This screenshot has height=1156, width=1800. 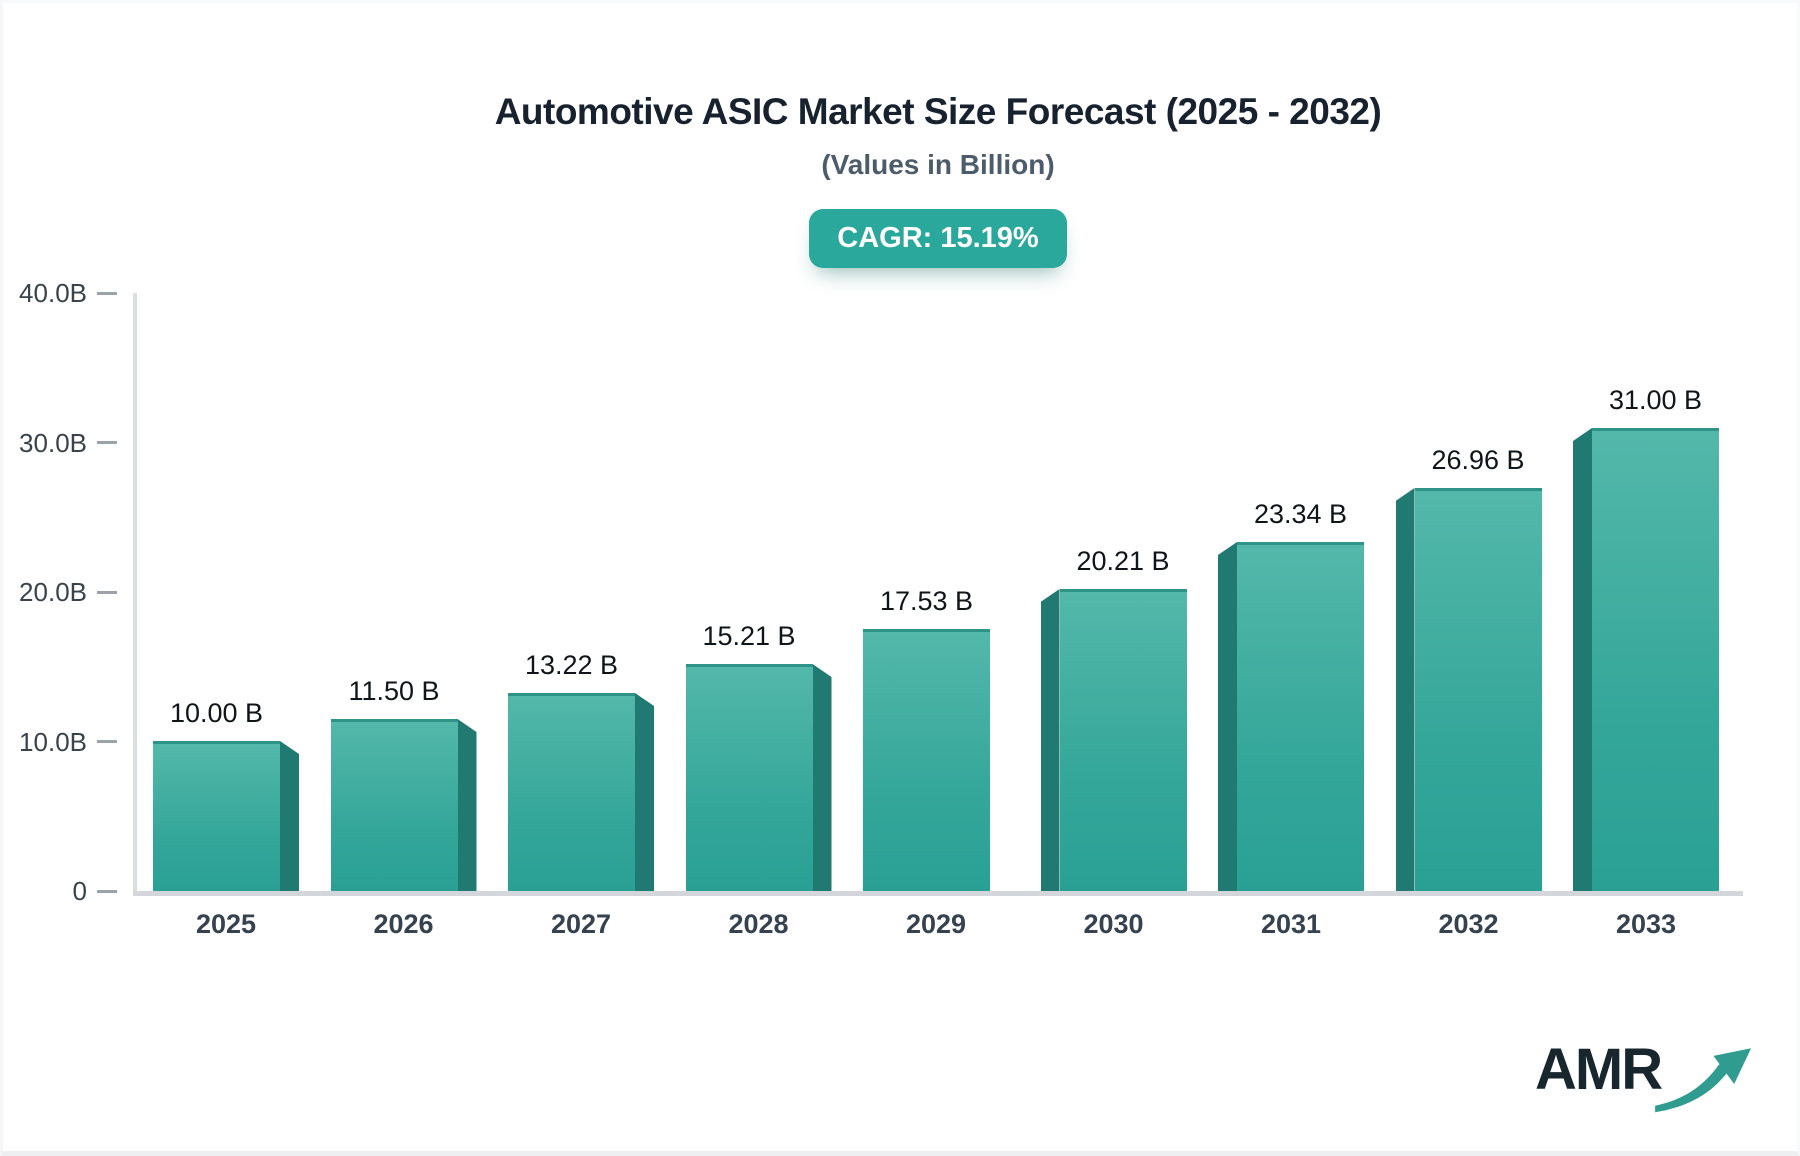 What do you see at coordinates (1113, 924) in the screenshot?
I see `x-tick-label: 2030` at bounding box center [1113, 924].